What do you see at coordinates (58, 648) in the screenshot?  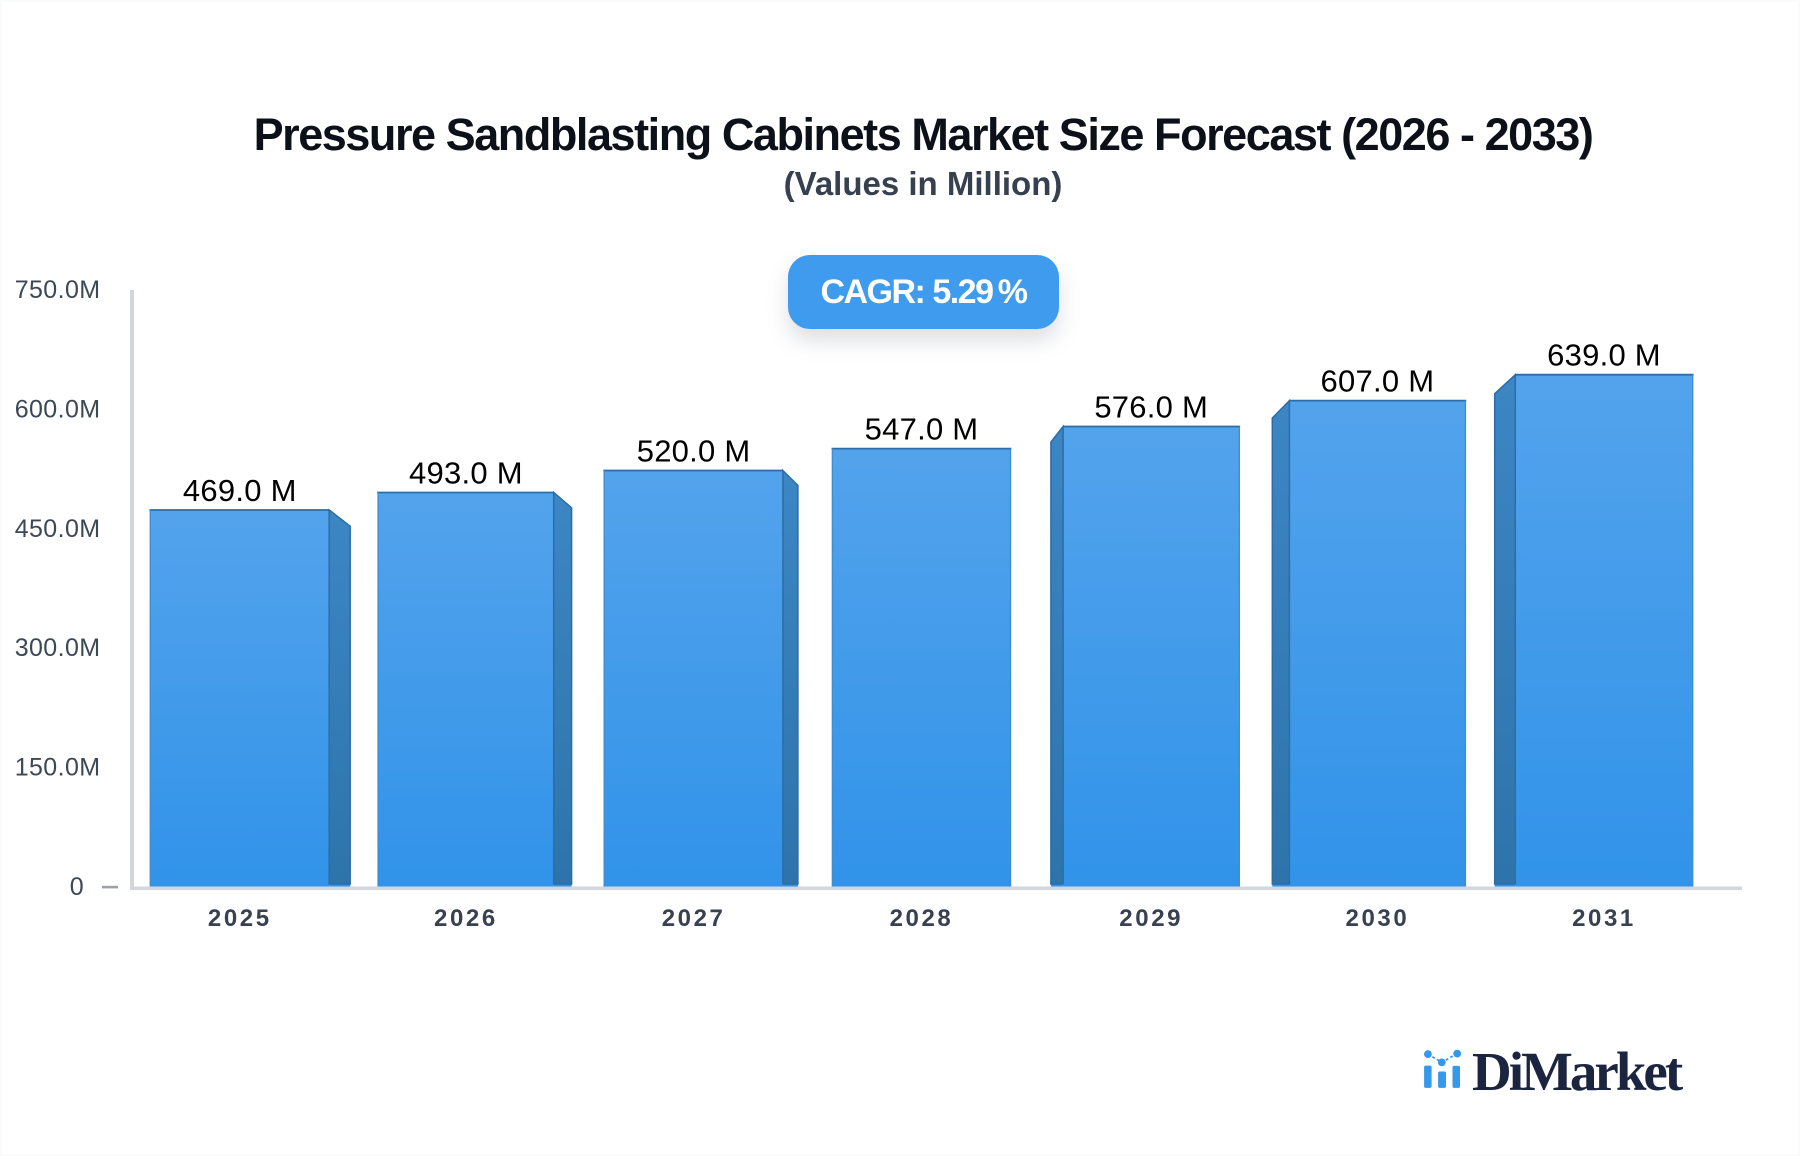 I see `svg-text: 300.0M` at bounding box center [58, 648].